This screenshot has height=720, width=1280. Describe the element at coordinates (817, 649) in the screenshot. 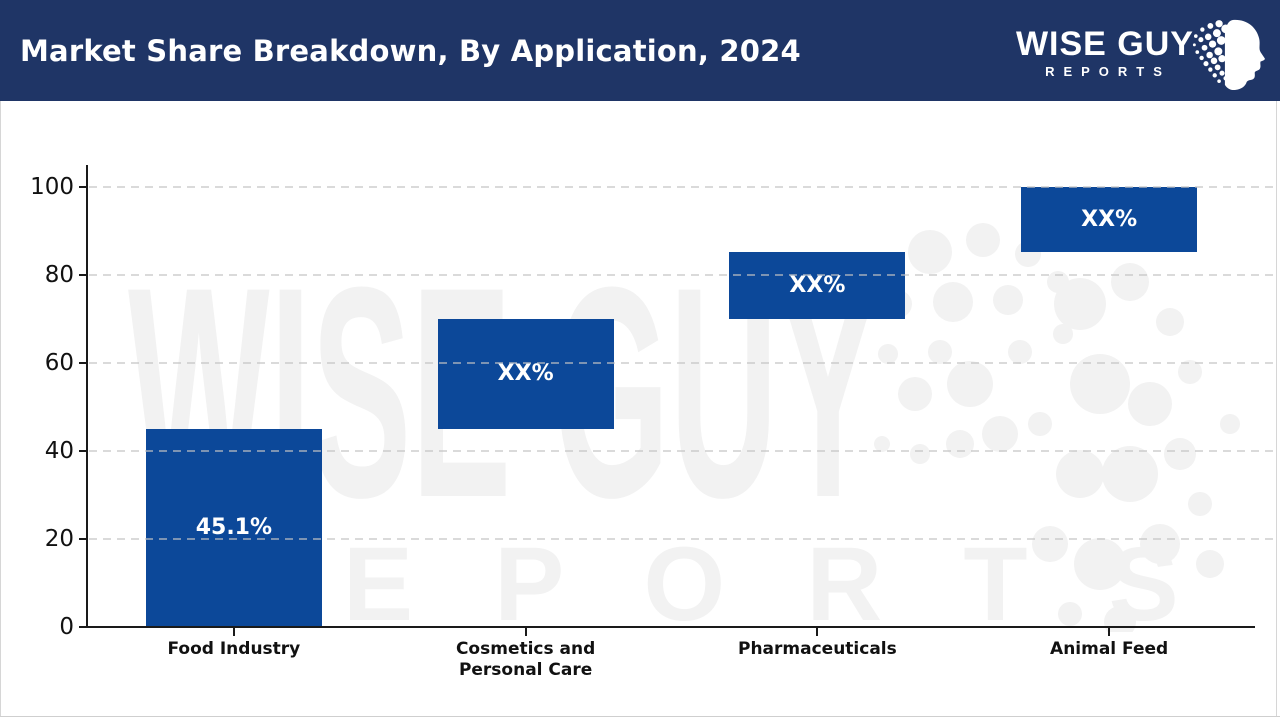

I see `x-axis-category-label: Pharmaceuticals` at that location.